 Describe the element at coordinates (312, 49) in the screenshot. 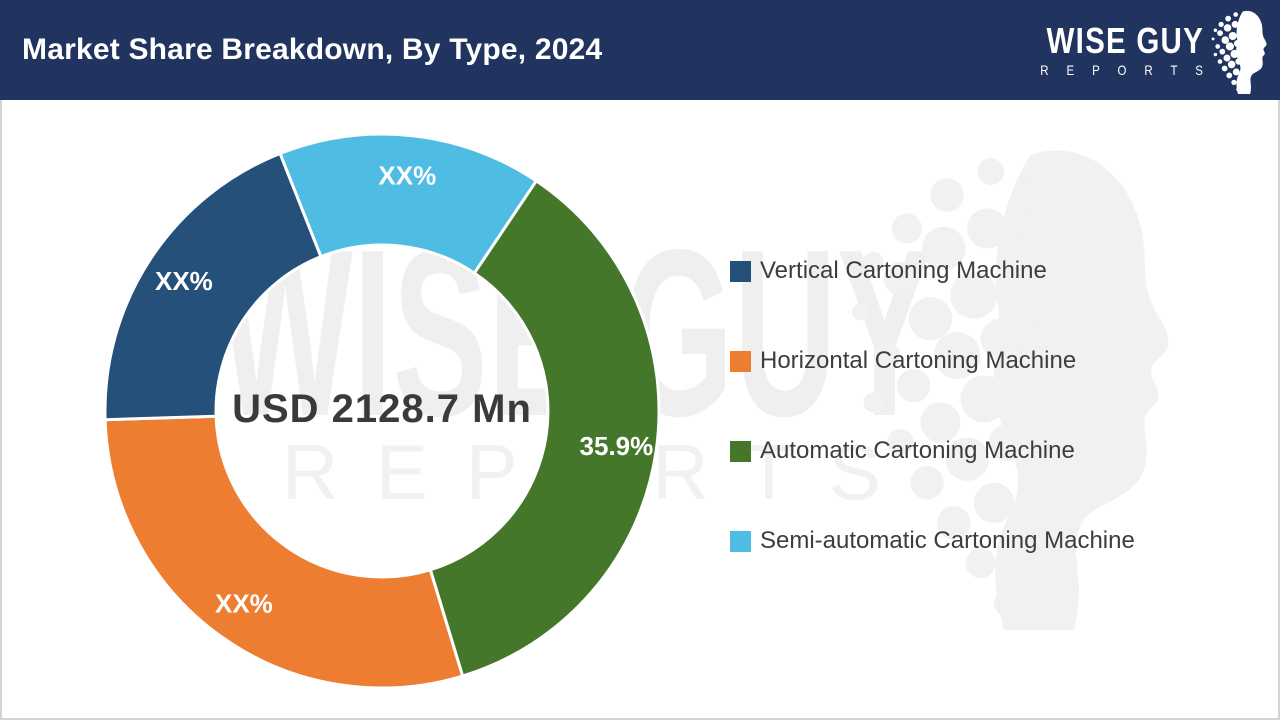

I see `page-title: Market Share Breakdown, By Type, 2024` at that location.